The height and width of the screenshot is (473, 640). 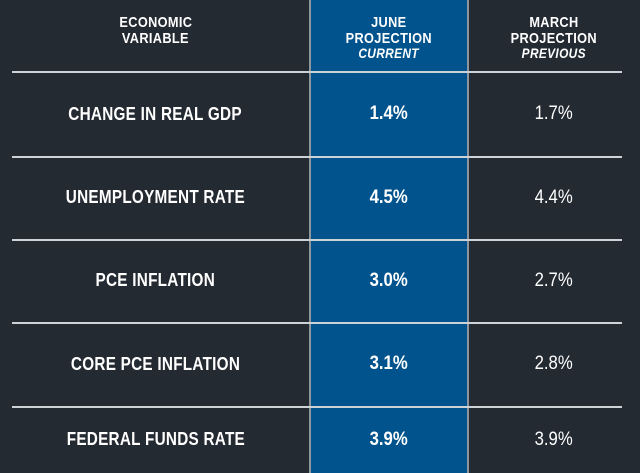 I want to click on column-divider-right, so click(x=468, y=236).